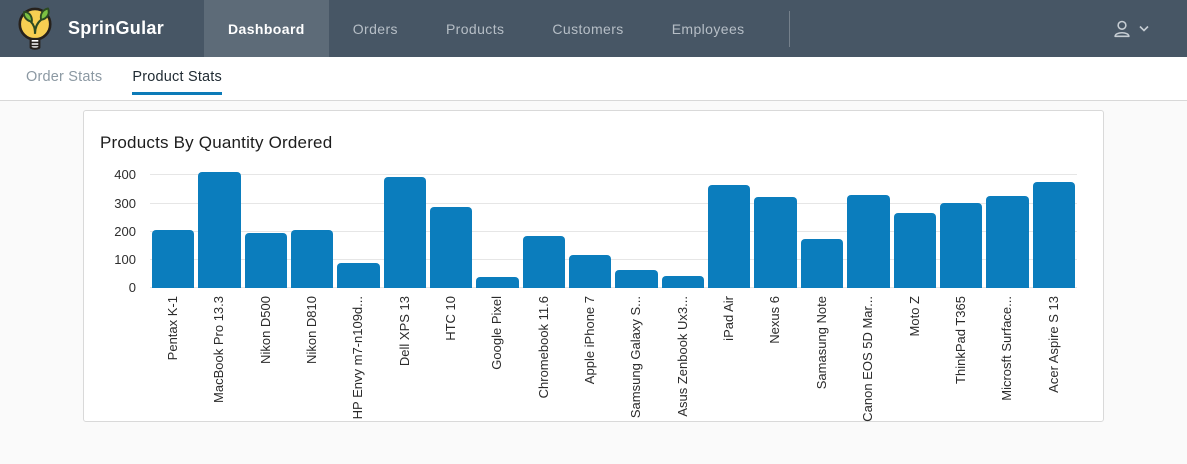  I want to click on nav-item-dashboard: Dashboard, so click(266, 28).